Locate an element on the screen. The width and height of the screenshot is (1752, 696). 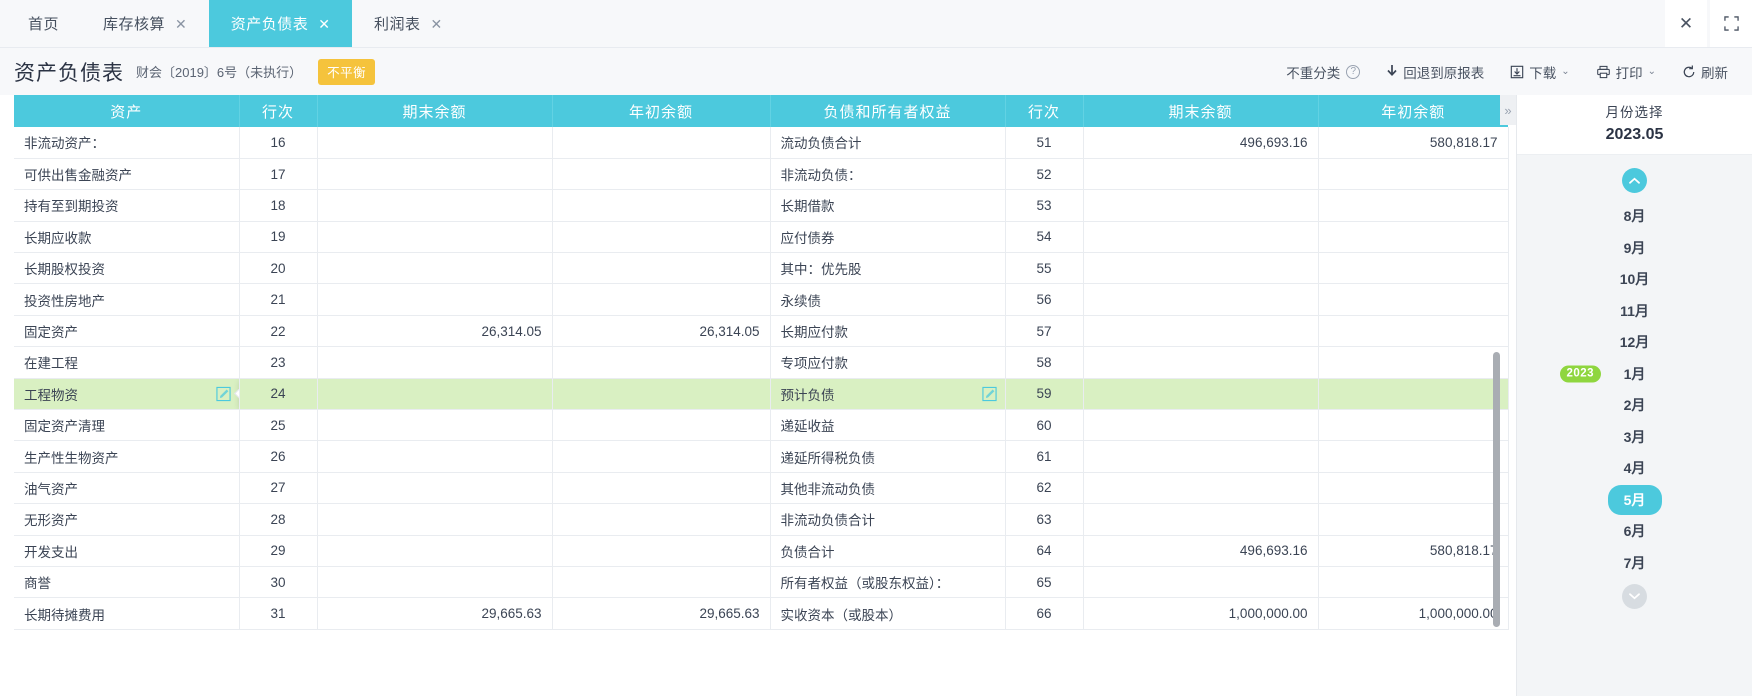
col-header-begin-balance-right: 年初余额 is located at coordinates (1413, 111).